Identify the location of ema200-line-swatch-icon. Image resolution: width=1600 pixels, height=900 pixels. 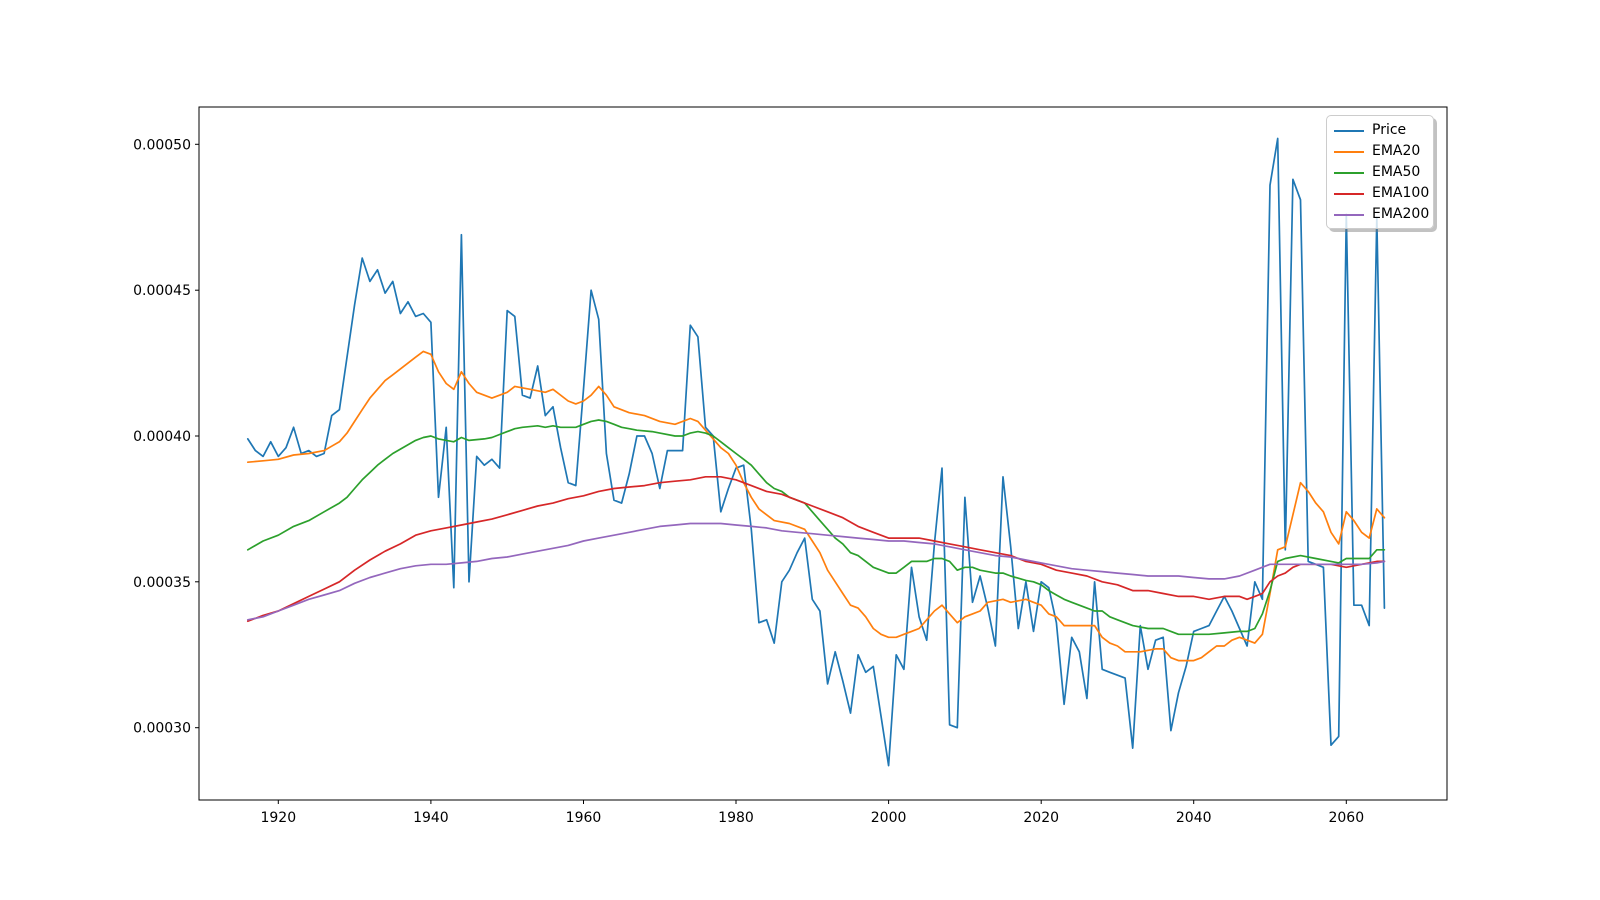
(1349, 214).